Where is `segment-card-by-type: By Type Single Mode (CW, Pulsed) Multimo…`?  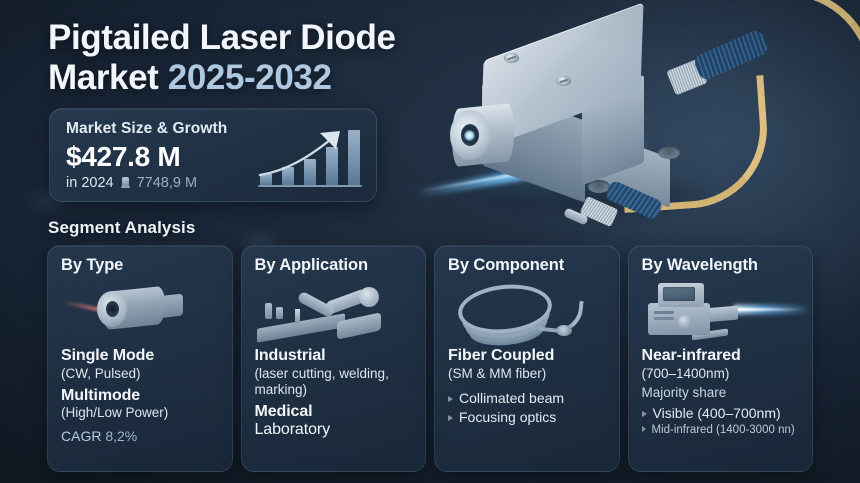 segment-card-by-type: By Type Single Mode (CW, Pulsed) Multimo… is located at coordinates (140, 358).